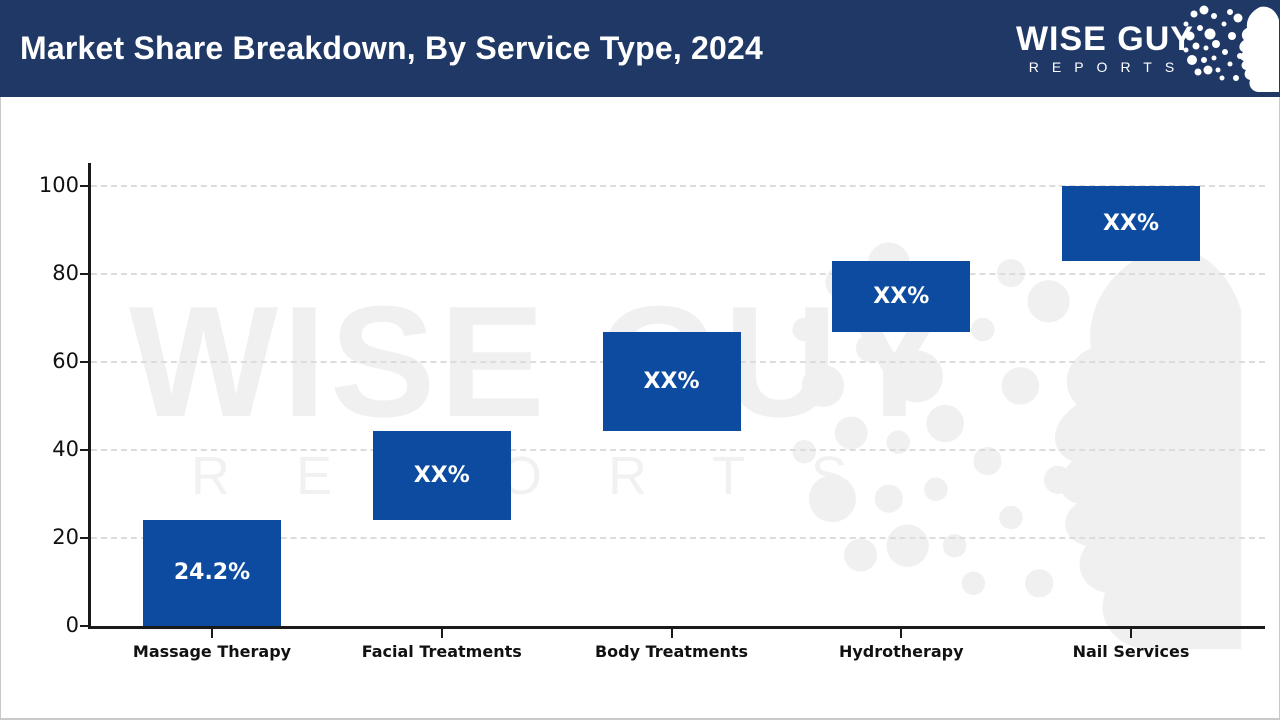 Image resolution: width=1280 pixels, height=720 pixels. I want to click on x-axis-line, so click(676, 627).